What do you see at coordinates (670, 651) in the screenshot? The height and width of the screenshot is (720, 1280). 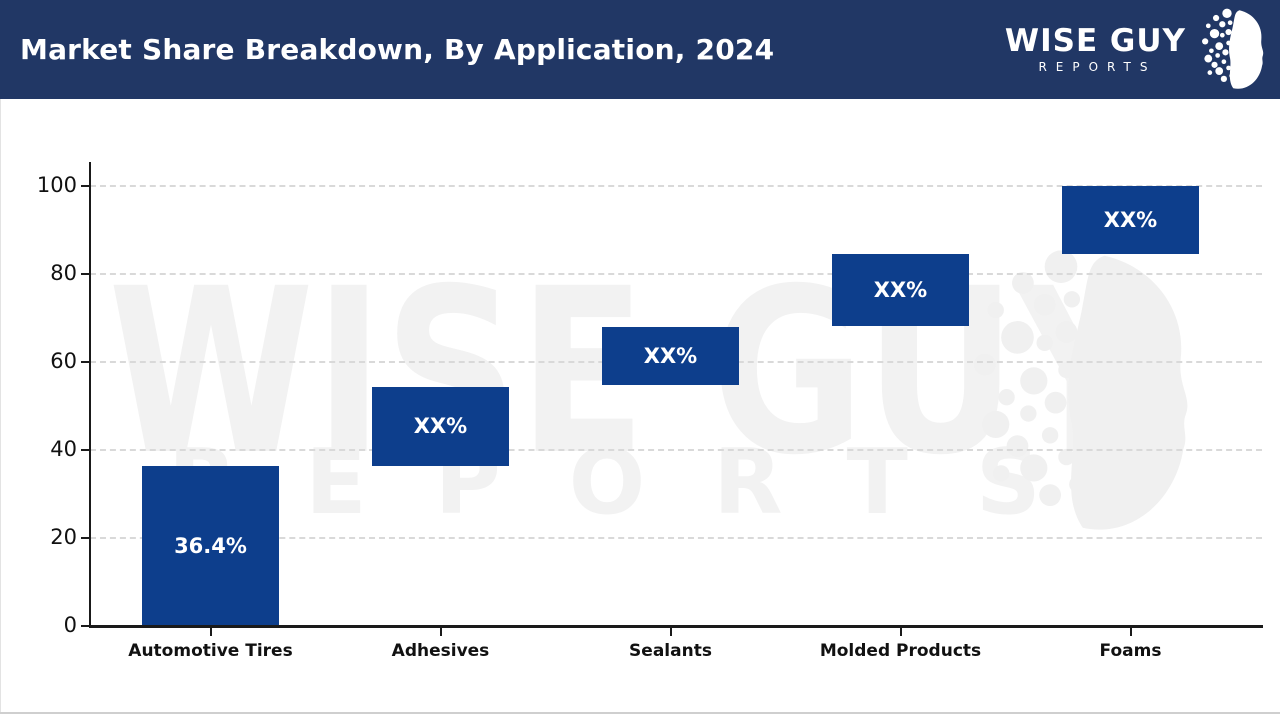 I see `x-category-label: Sealants` at bounding box center [670, 651].